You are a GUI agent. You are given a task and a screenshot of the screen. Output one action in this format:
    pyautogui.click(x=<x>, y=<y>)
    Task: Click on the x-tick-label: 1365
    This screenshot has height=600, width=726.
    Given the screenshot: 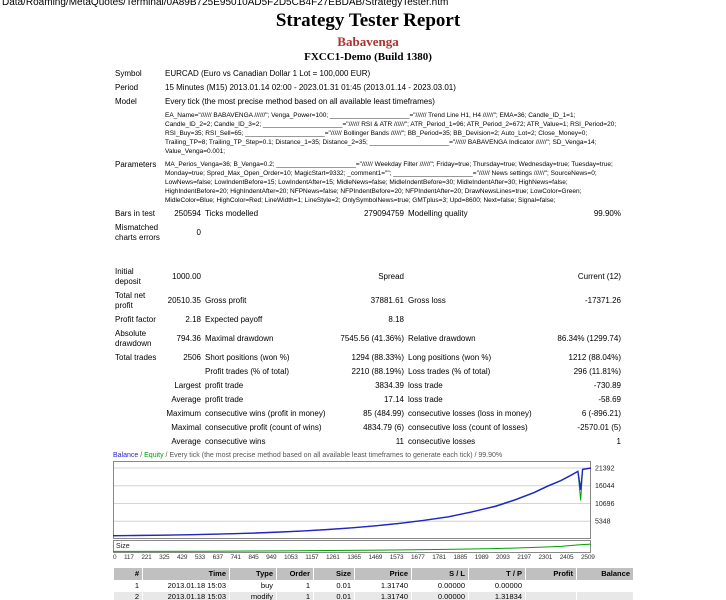 What is the action you would take?
    pyautogui.click(x=354, y=557)
    